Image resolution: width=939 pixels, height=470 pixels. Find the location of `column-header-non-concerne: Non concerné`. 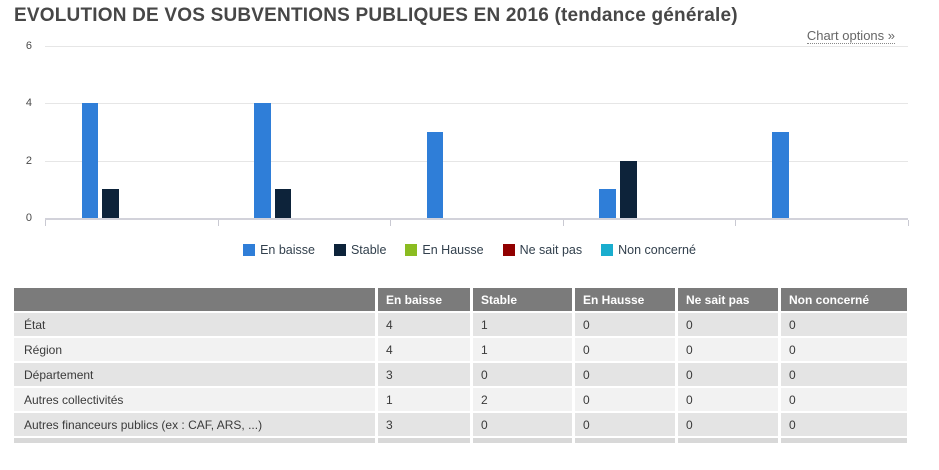

column-header-non-concerne: Non concerné is located at coordinates (845, 300).